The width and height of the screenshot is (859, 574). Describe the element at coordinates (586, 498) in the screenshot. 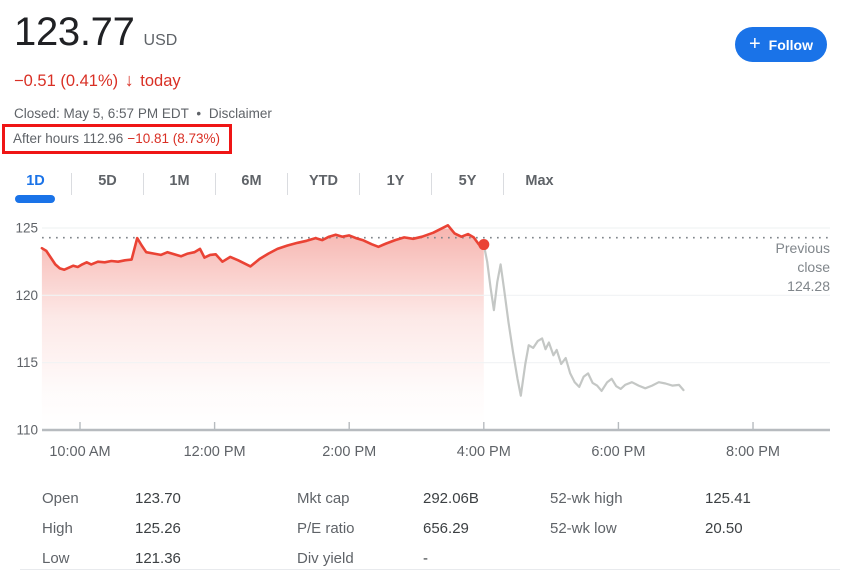

I see `stat-label: 52-wk high` at that location.